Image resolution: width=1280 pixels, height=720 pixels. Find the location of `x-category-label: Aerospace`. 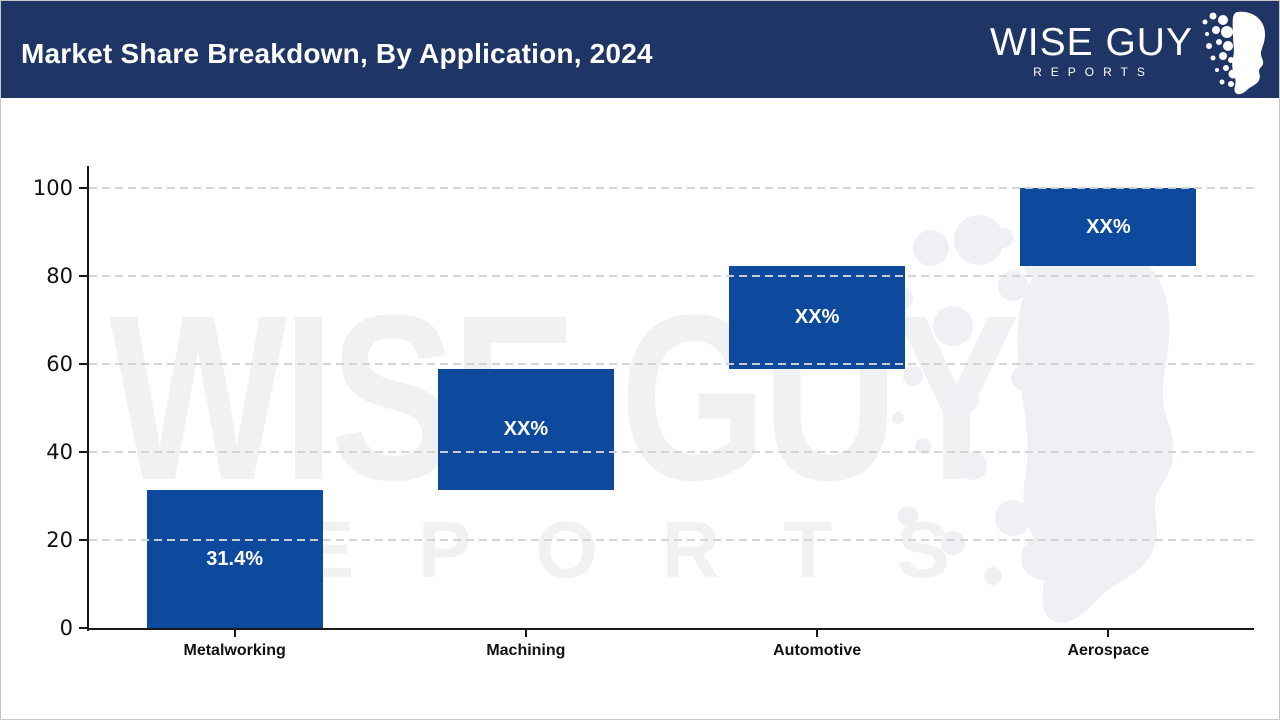

x-category-label: Aerospace is located at coordinates (1108, 650).